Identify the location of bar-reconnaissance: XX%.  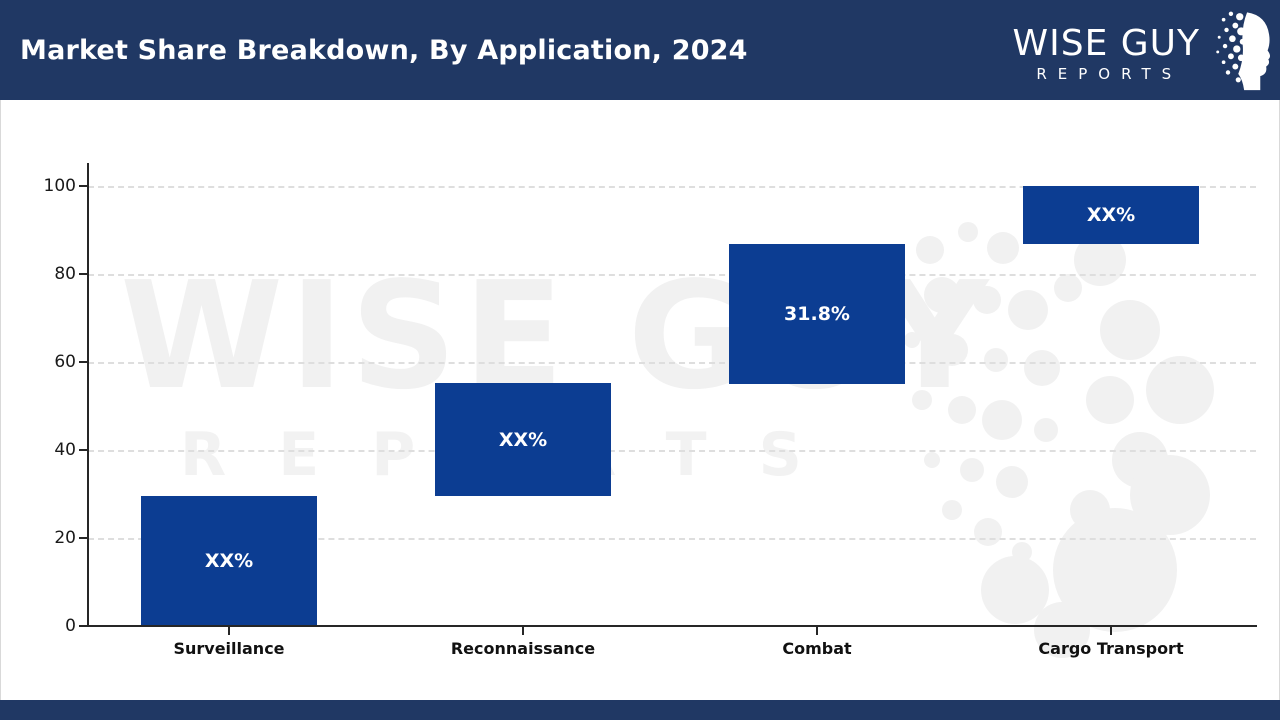
(523, 440).